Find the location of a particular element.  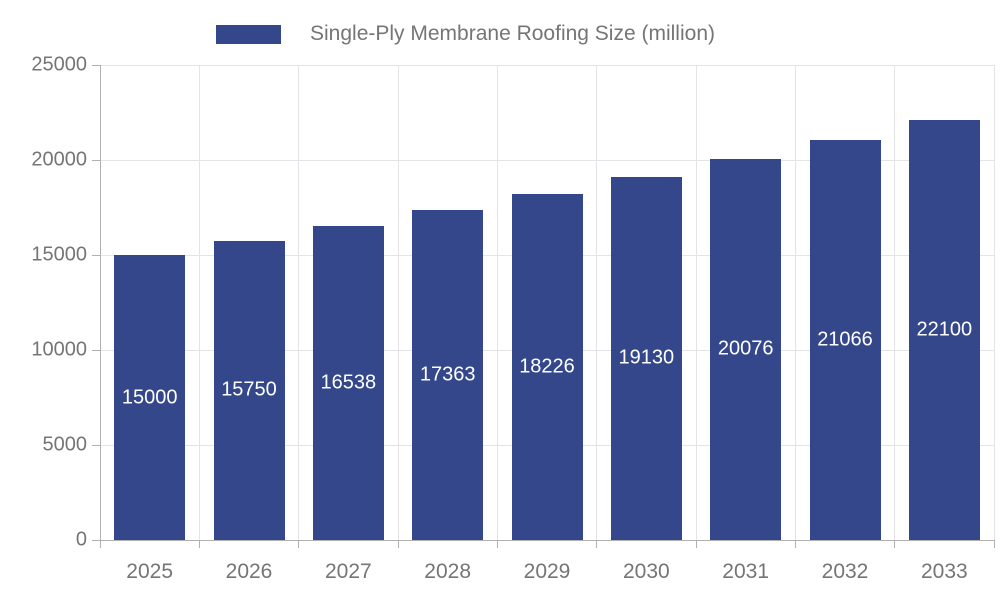

x-tick-label-2025: 2025 is located at coordinates (150, 571).